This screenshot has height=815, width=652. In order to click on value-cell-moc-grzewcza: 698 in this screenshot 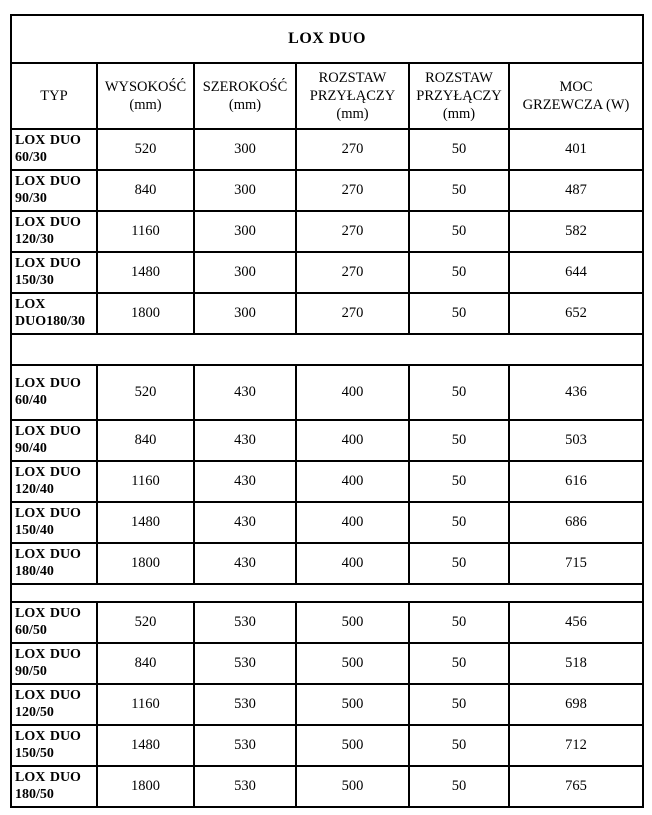, I will do `click(576, 704)`.